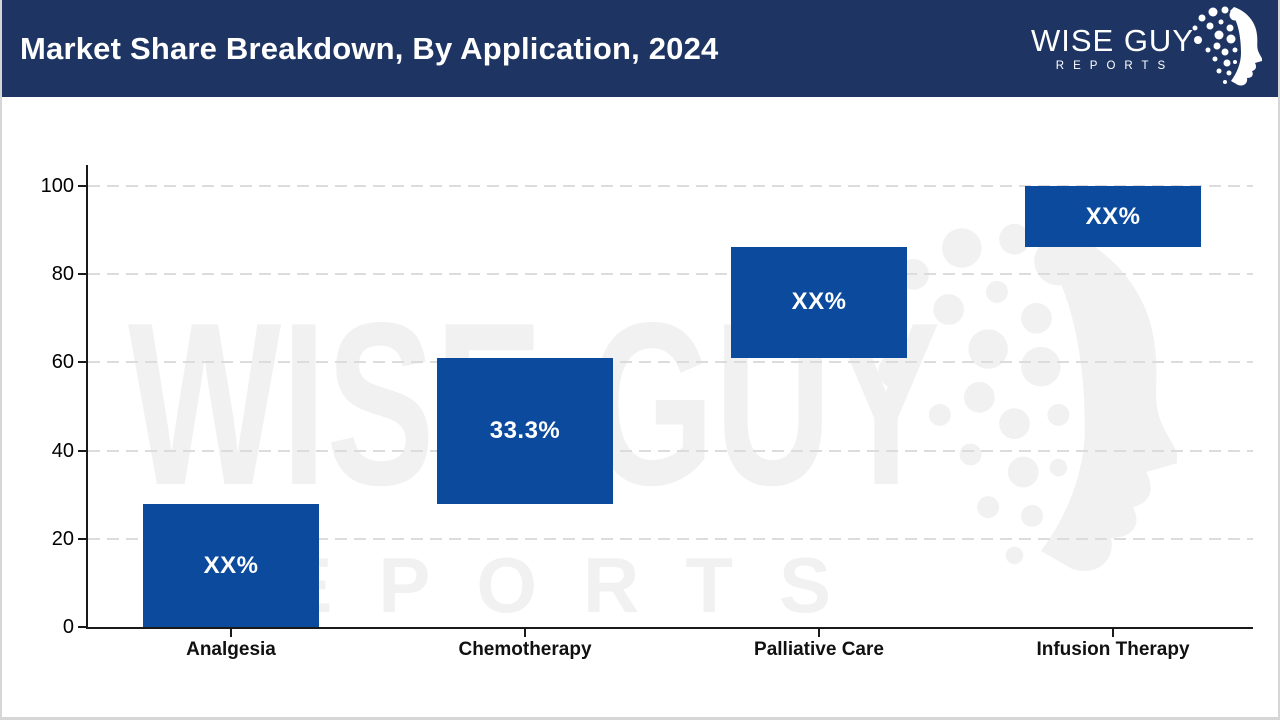 The image size is (1280, 720). Describe the element at coordinates (1112, 40) in the screenshot. I see `logo-wordmark: WISE GUY` at that location.